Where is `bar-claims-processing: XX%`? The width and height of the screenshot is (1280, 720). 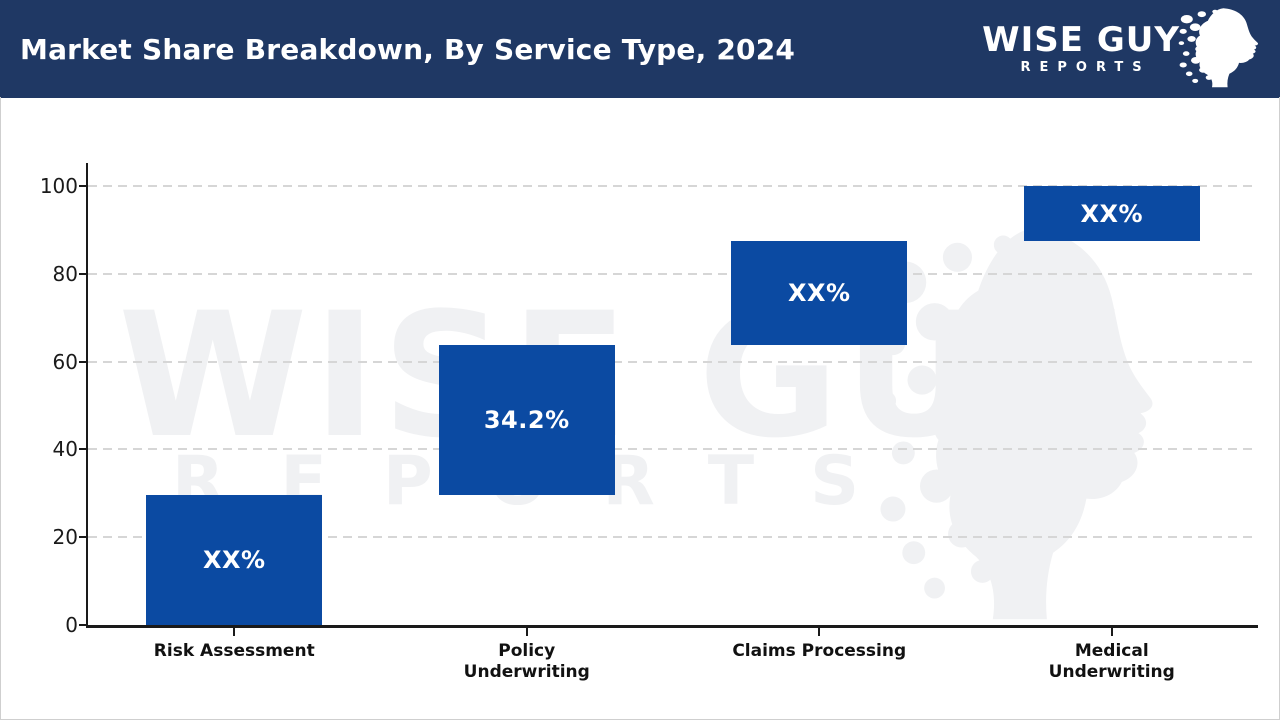 bar-claims-processing: XX% is located at coordinates (819, 293).